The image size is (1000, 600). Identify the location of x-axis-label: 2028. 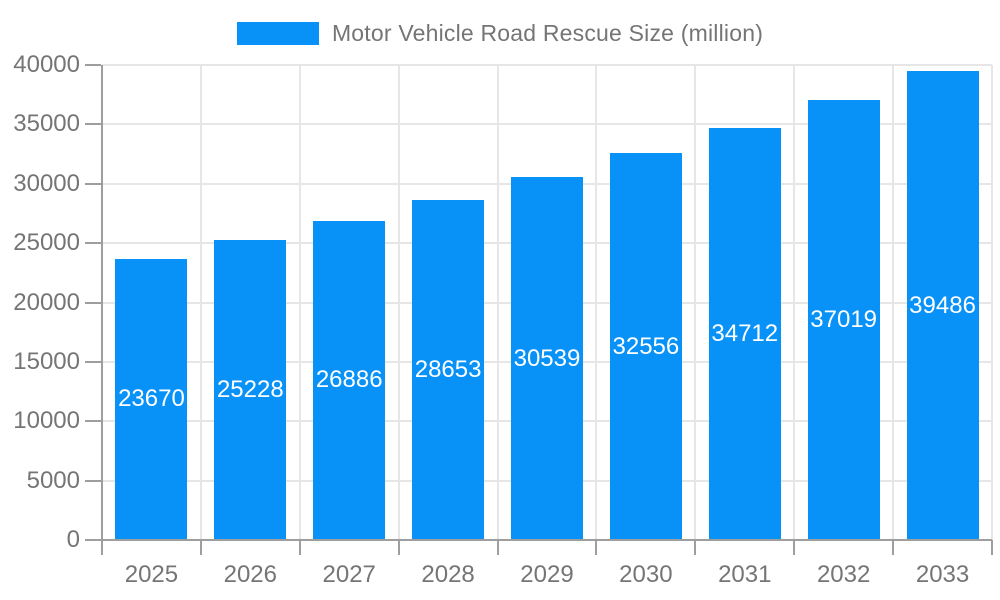
(448, 574).